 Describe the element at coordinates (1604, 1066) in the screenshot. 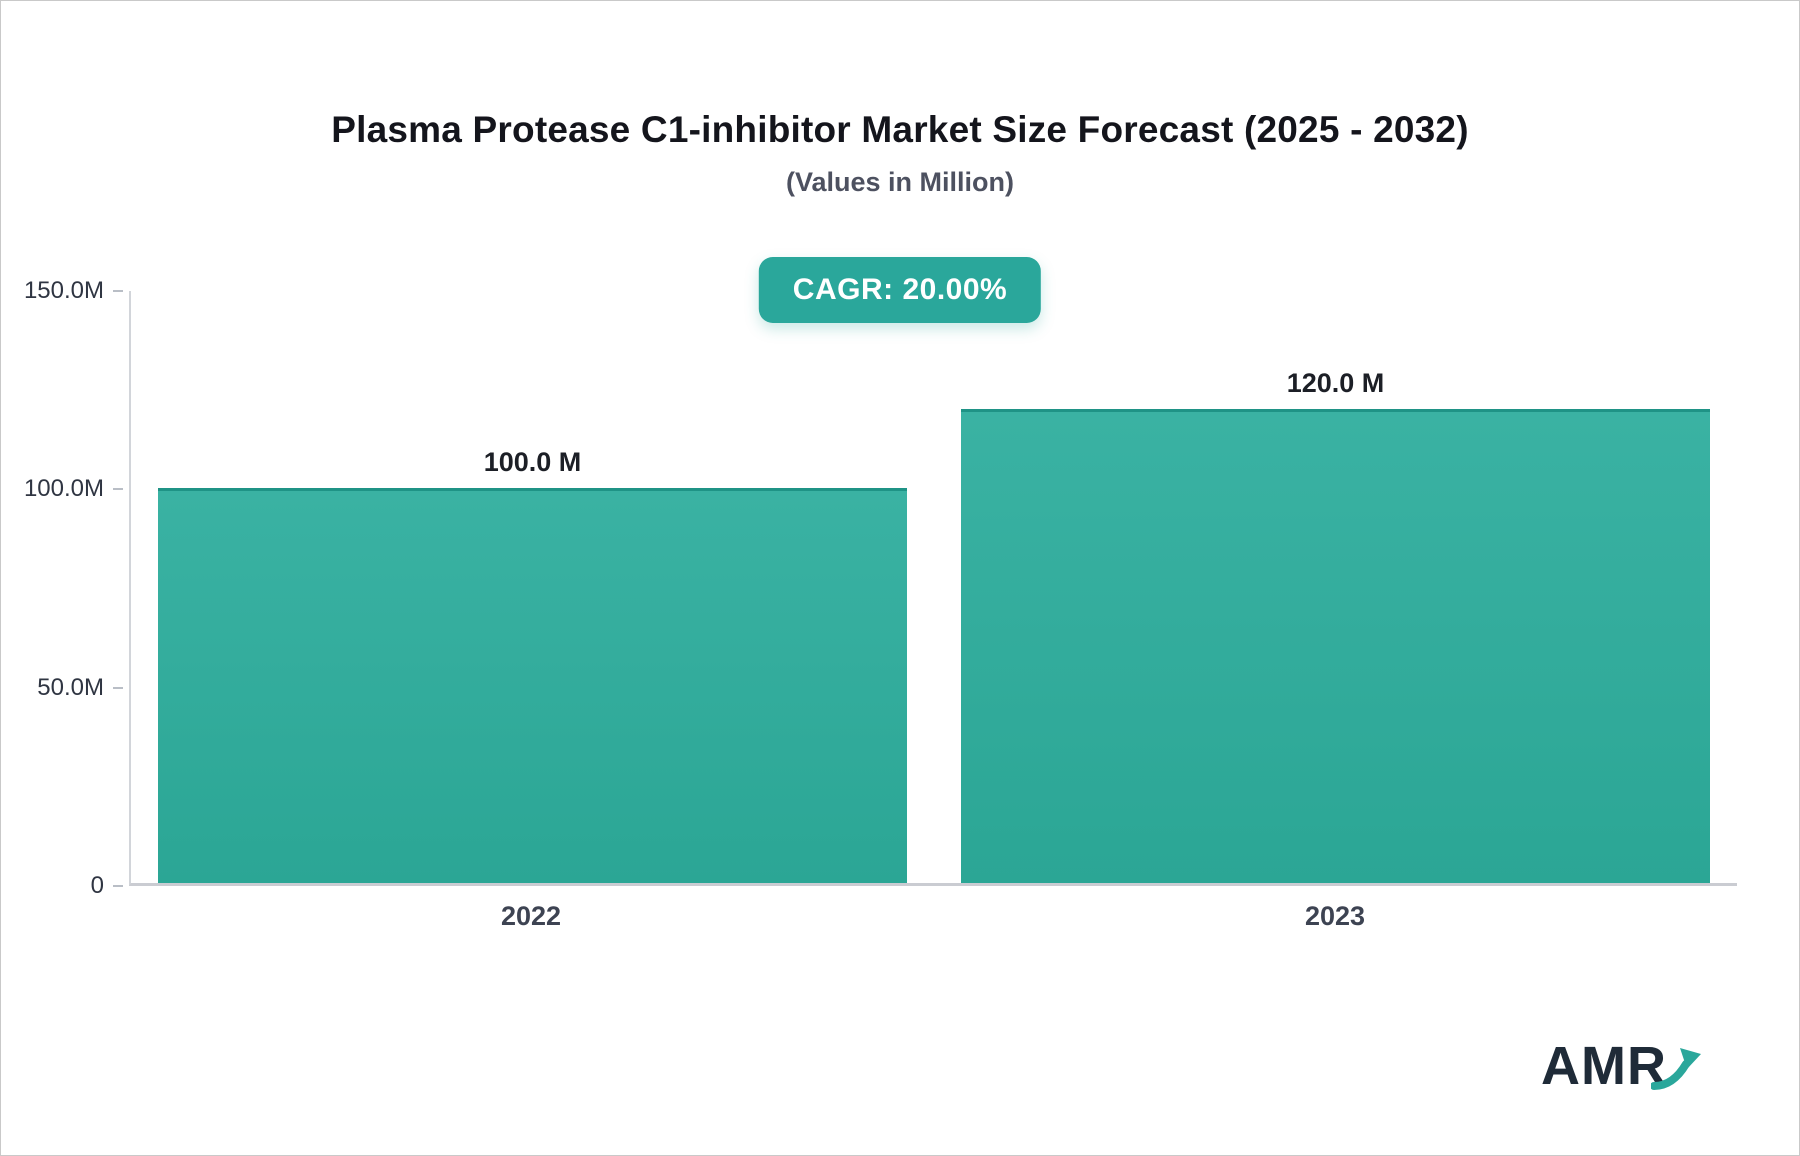

I see `amr-logo-text: AMR` at that location.